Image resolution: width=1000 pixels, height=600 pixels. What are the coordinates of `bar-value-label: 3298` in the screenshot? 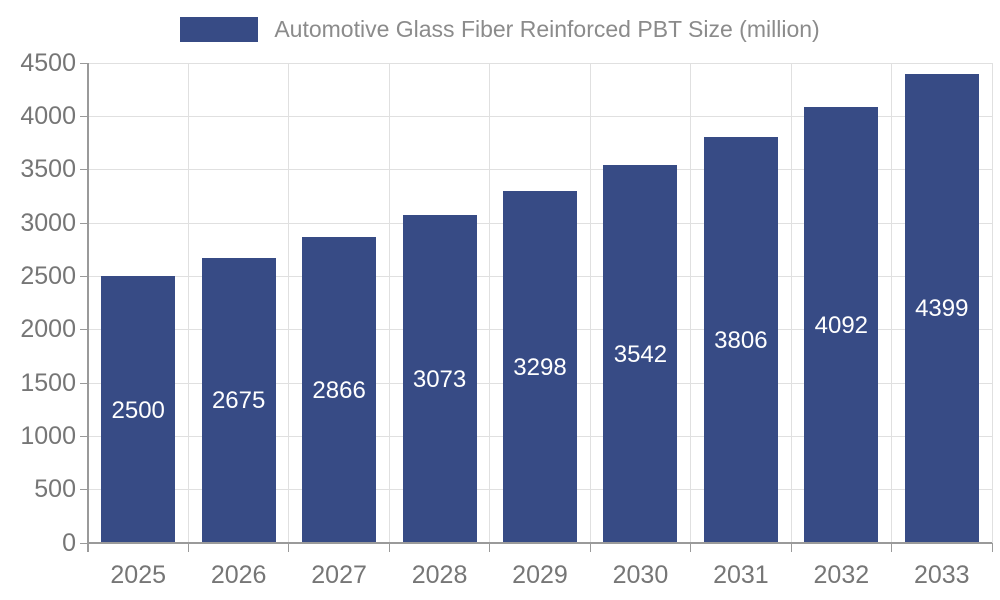 It's located at (540, 368).